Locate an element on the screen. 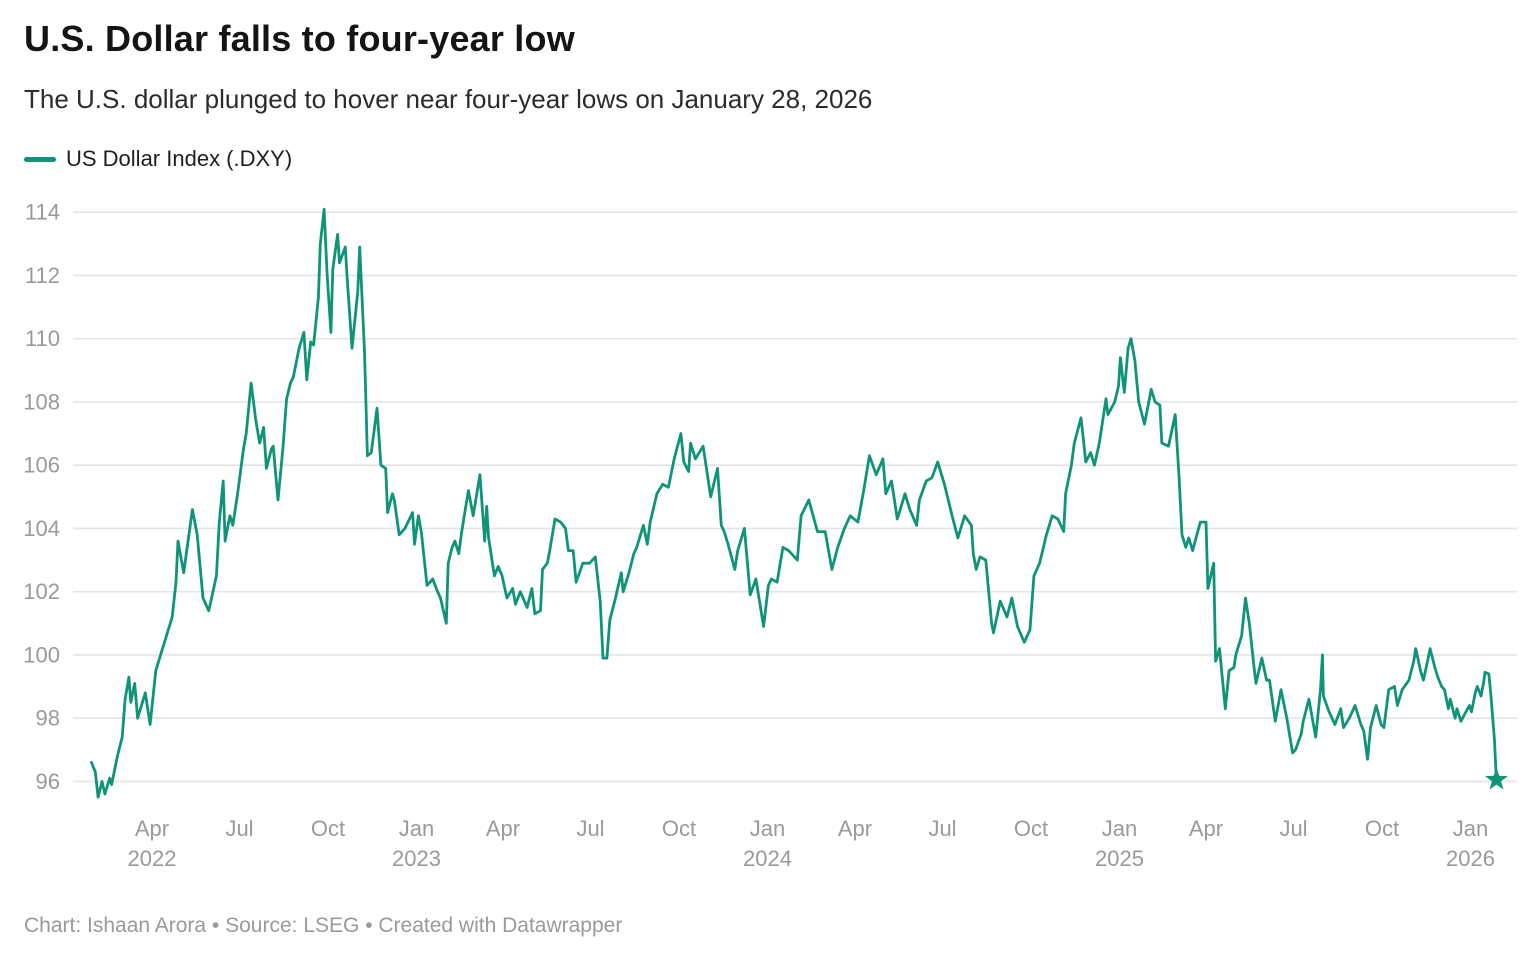 The width and height of the screenshot is (1536, 954). x-axis-year-label: 2023 is located at coordinates (416, 858).